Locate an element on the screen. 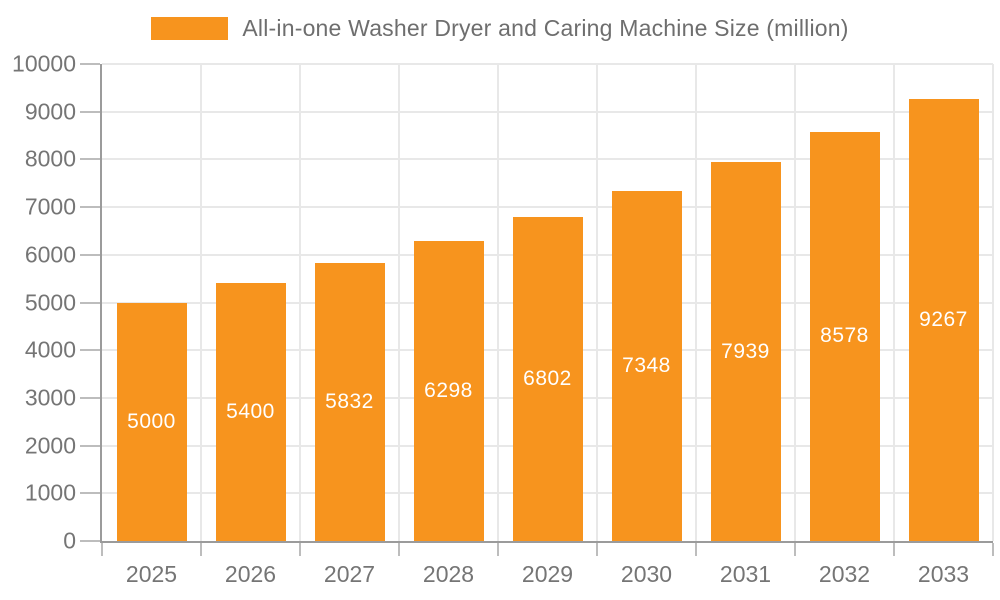 This screenshot has width=1000, height=600. x-axis-label-2032: 2032 is located at coordinates (844, 574).